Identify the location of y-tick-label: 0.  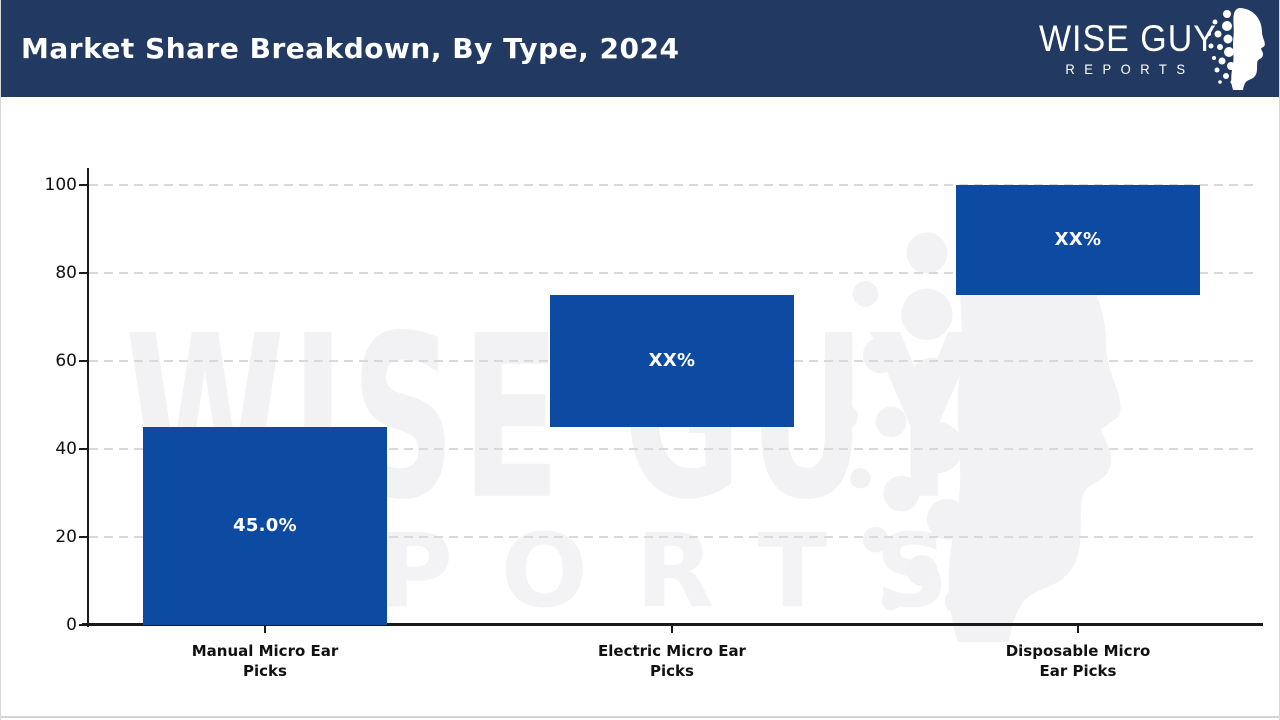
(71, 625).